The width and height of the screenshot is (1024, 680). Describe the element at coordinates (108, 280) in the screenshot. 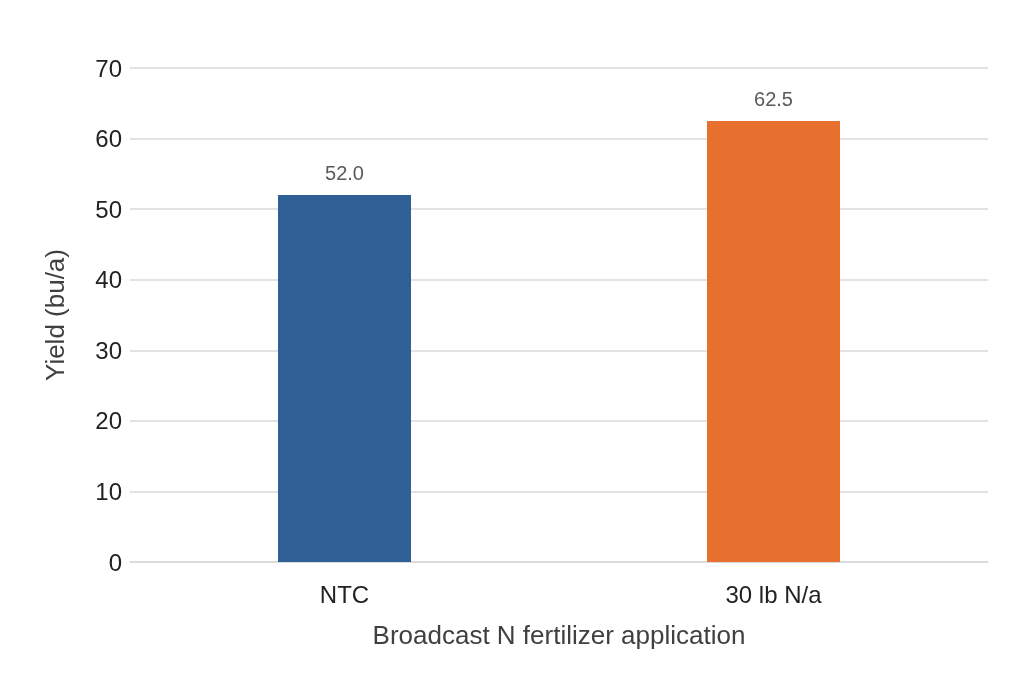

I see `y-tick-label: 40` at that location.